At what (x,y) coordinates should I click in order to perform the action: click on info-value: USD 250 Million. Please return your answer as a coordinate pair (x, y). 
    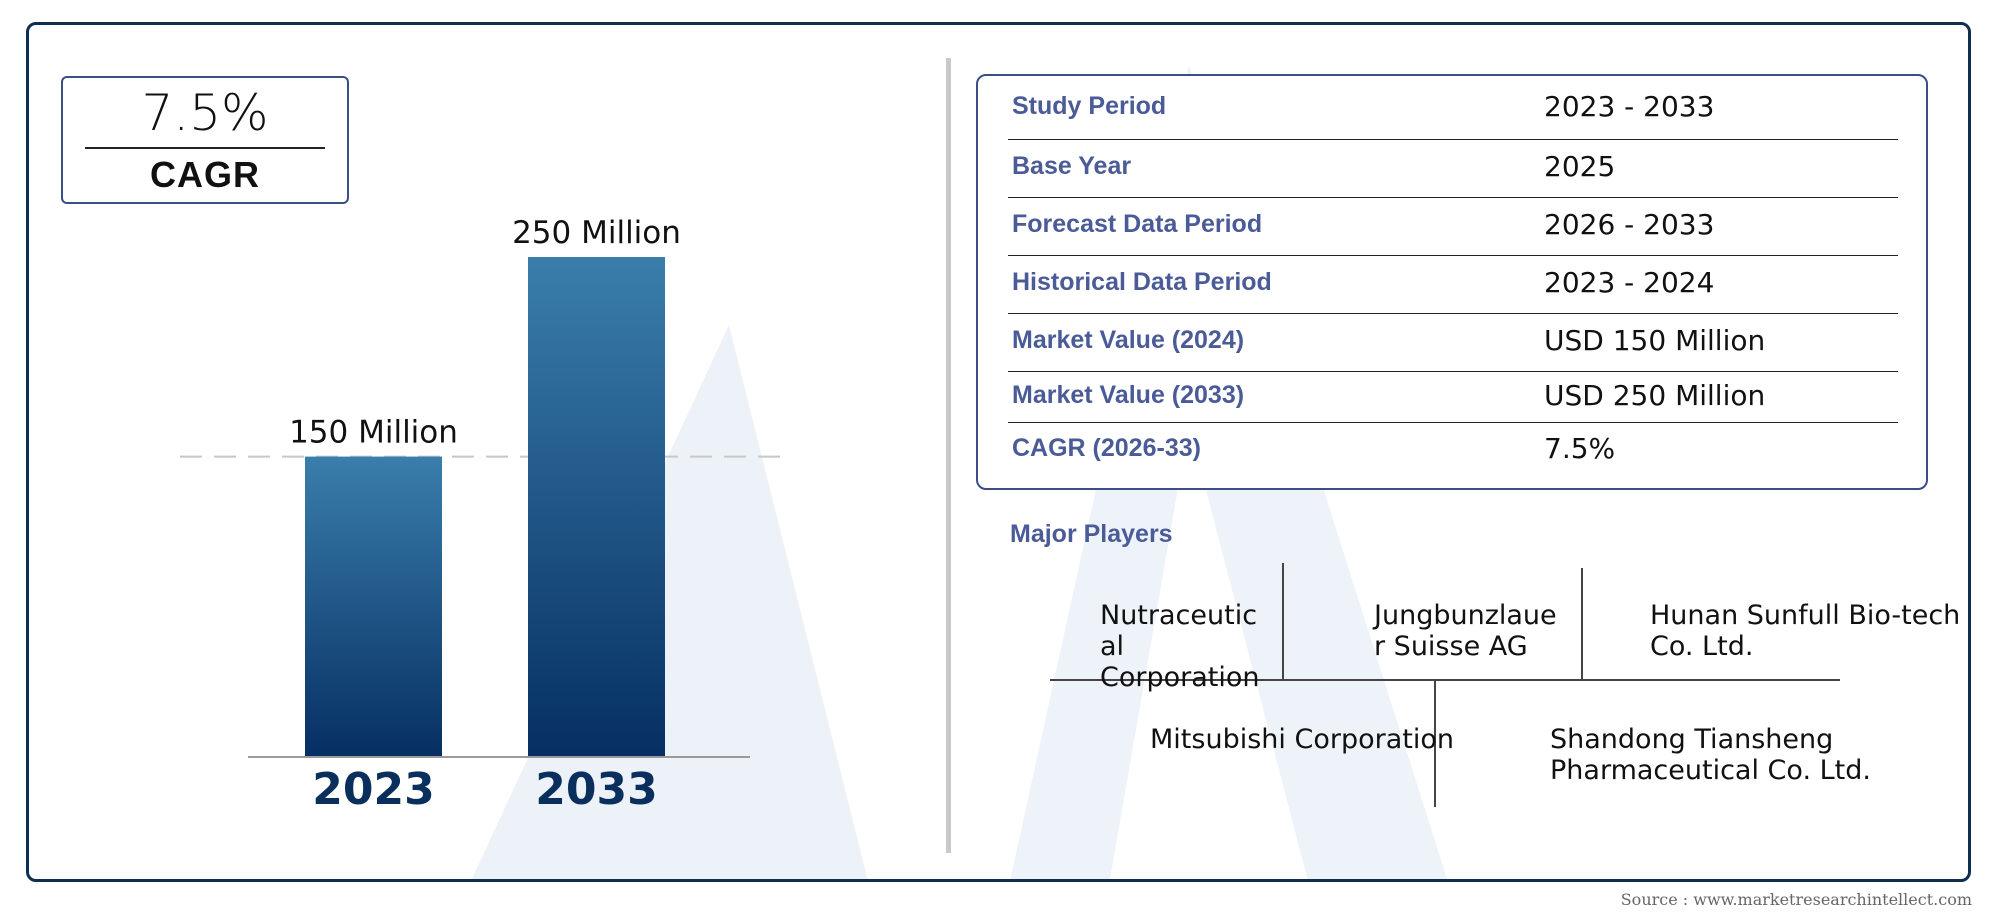
    Looking at the image, I should click on (1654, 395).